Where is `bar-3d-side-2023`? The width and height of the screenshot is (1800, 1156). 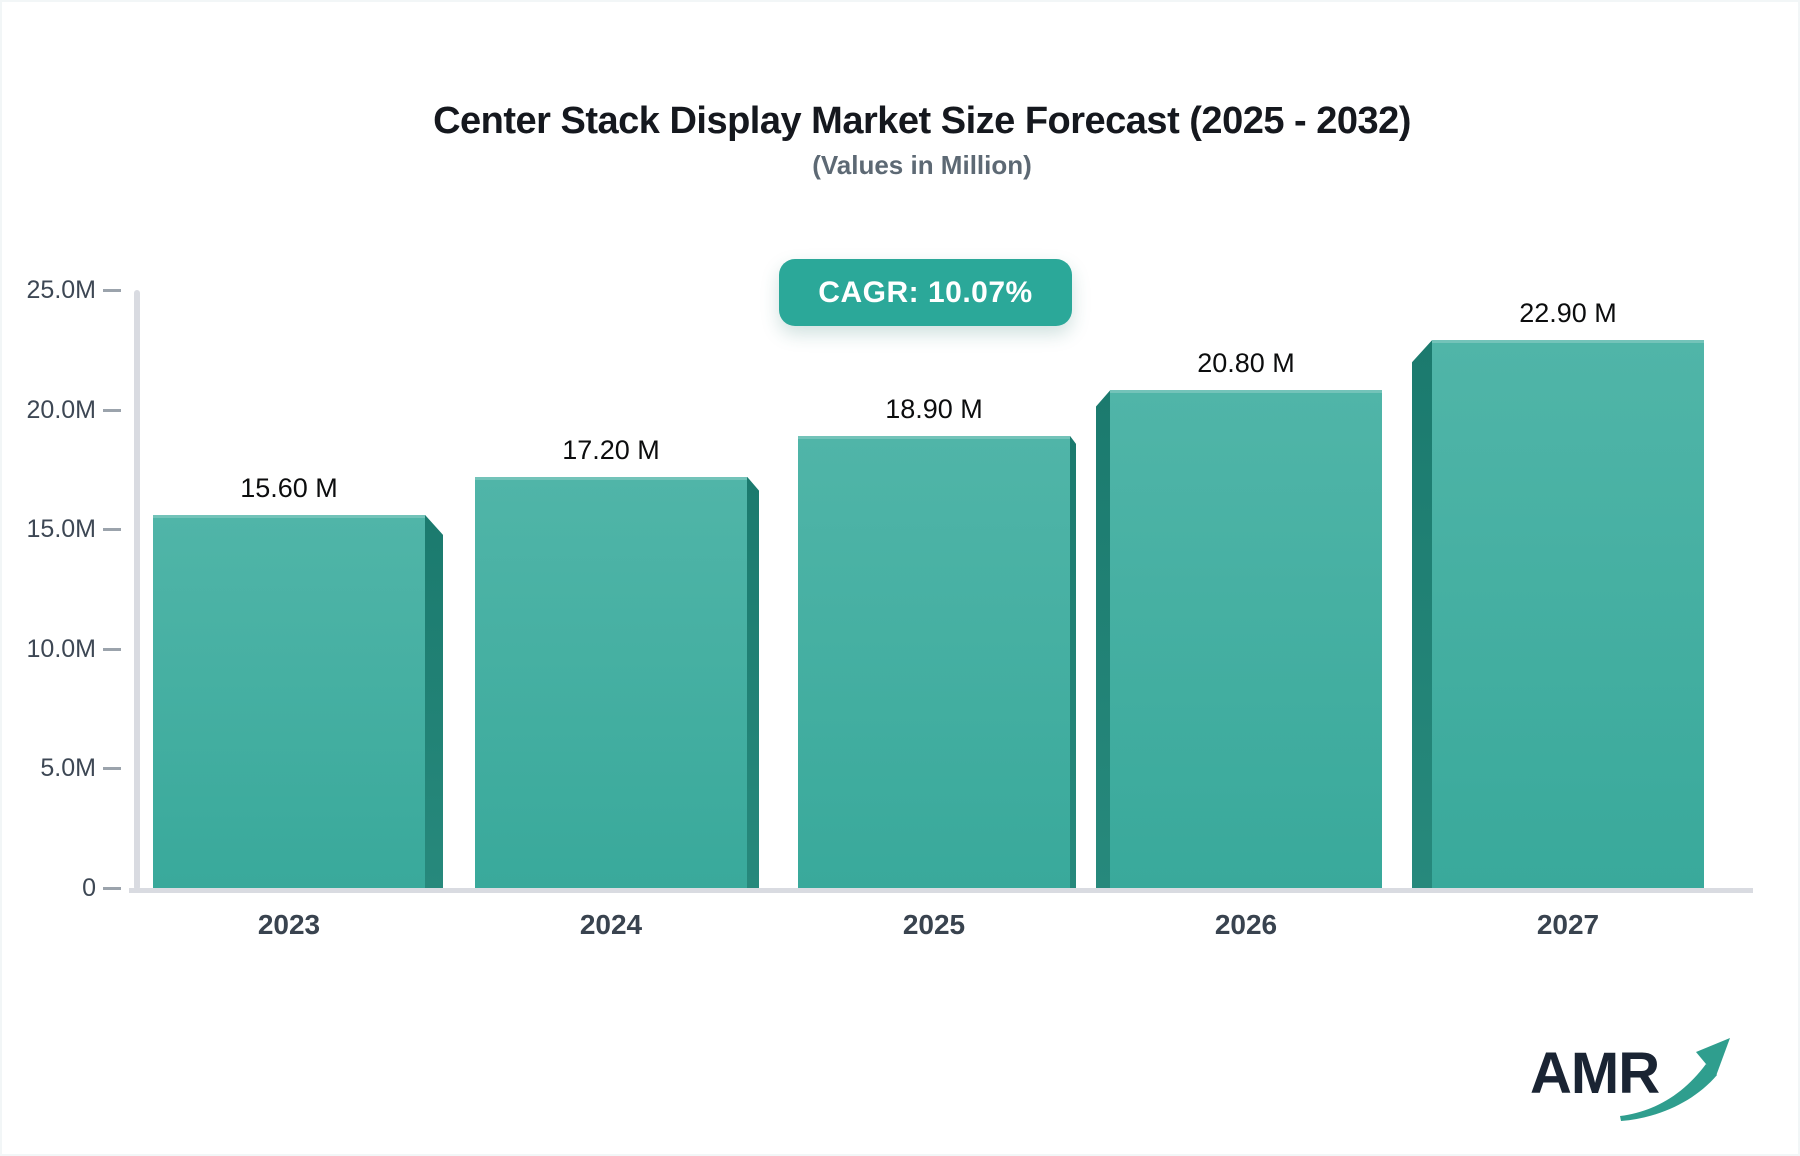
bar-3d-side-2023 is located at coordinates (434, 701).